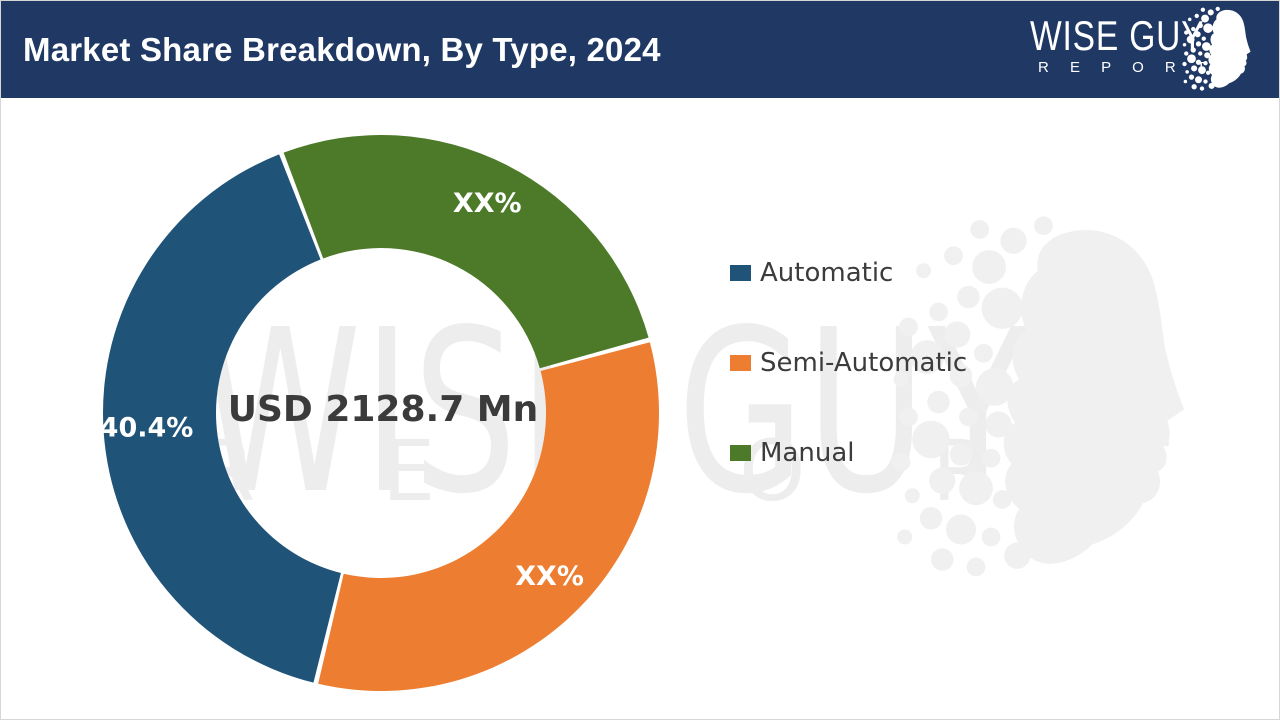  Describe the element at coordinates (827, 273) in the screenshot. I see `legend-label: Automatic` at that location.